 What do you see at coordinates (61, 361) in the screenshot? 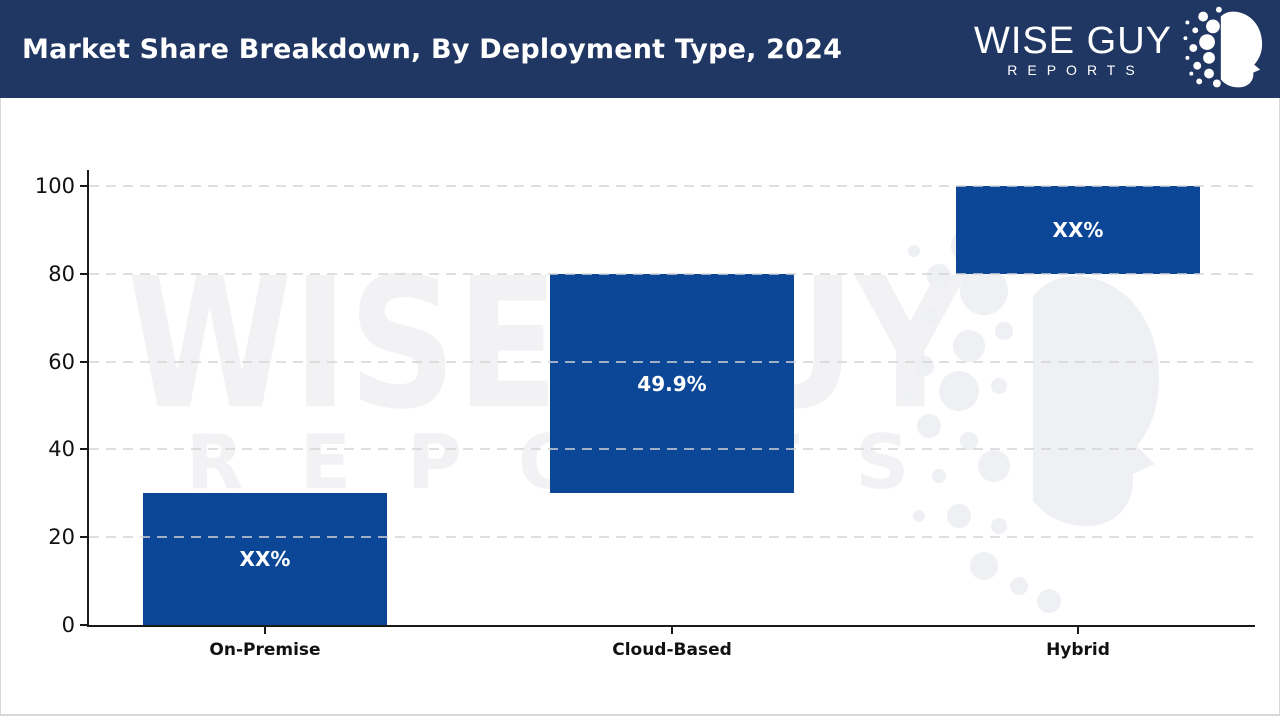
I see `y-tick-label: 60` at bounding box center [61, 361].